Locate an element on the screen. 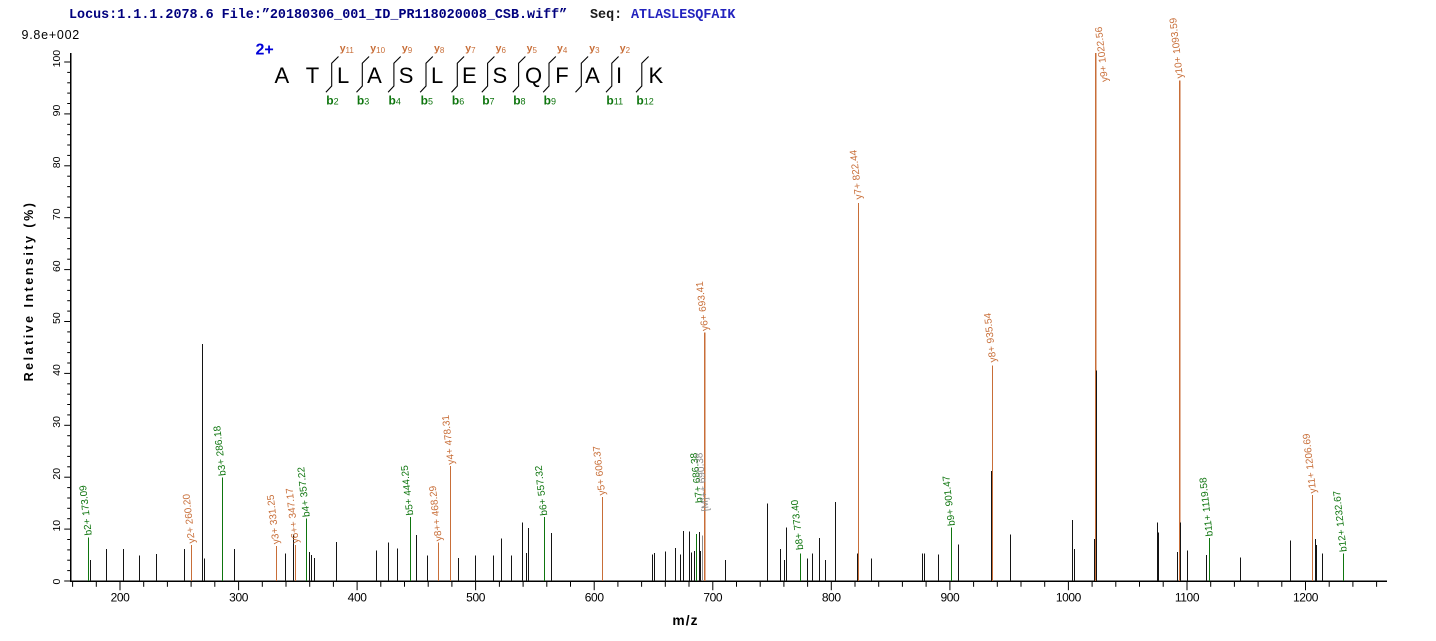 This screenshot has width=1436, height=641. svg-text: b7 is located at coordinates (488, 100).